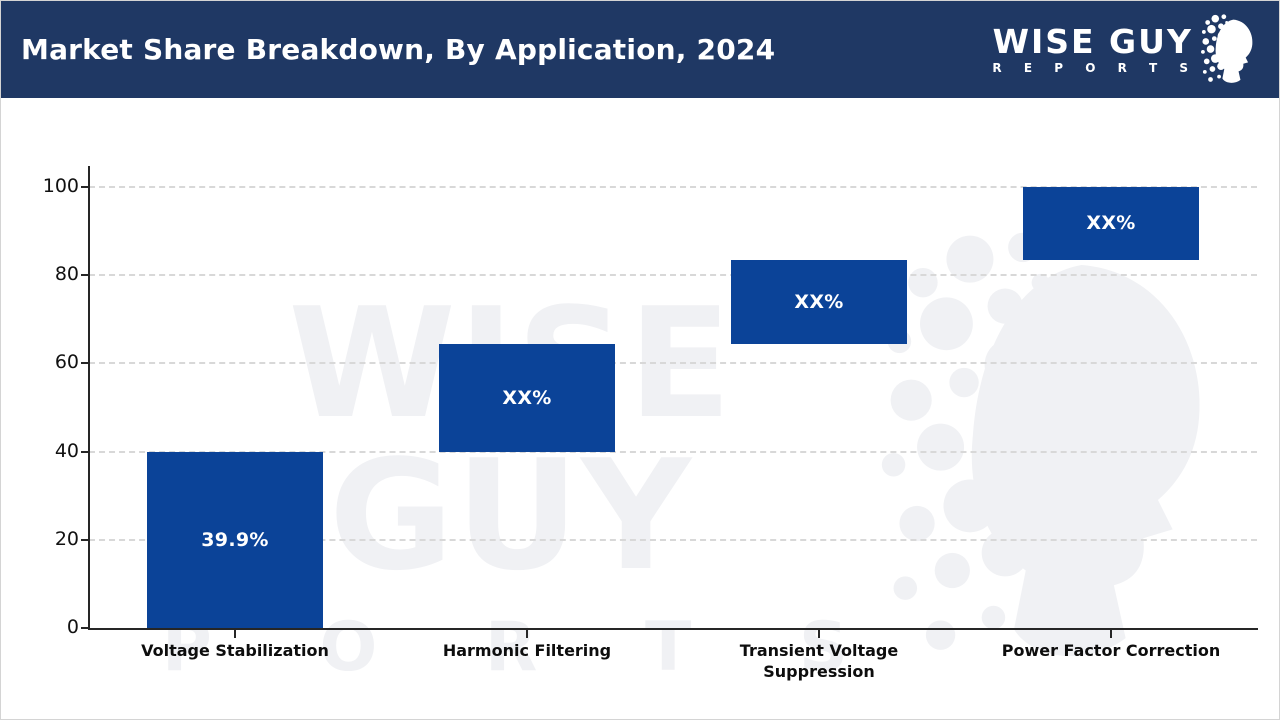 This screenshot has height=720, width=1280. What do you see at coordinates (1092, 41) in the screenshot?
I see `logo-name-text: WISE GUY` at bounding box center [1092, 41].